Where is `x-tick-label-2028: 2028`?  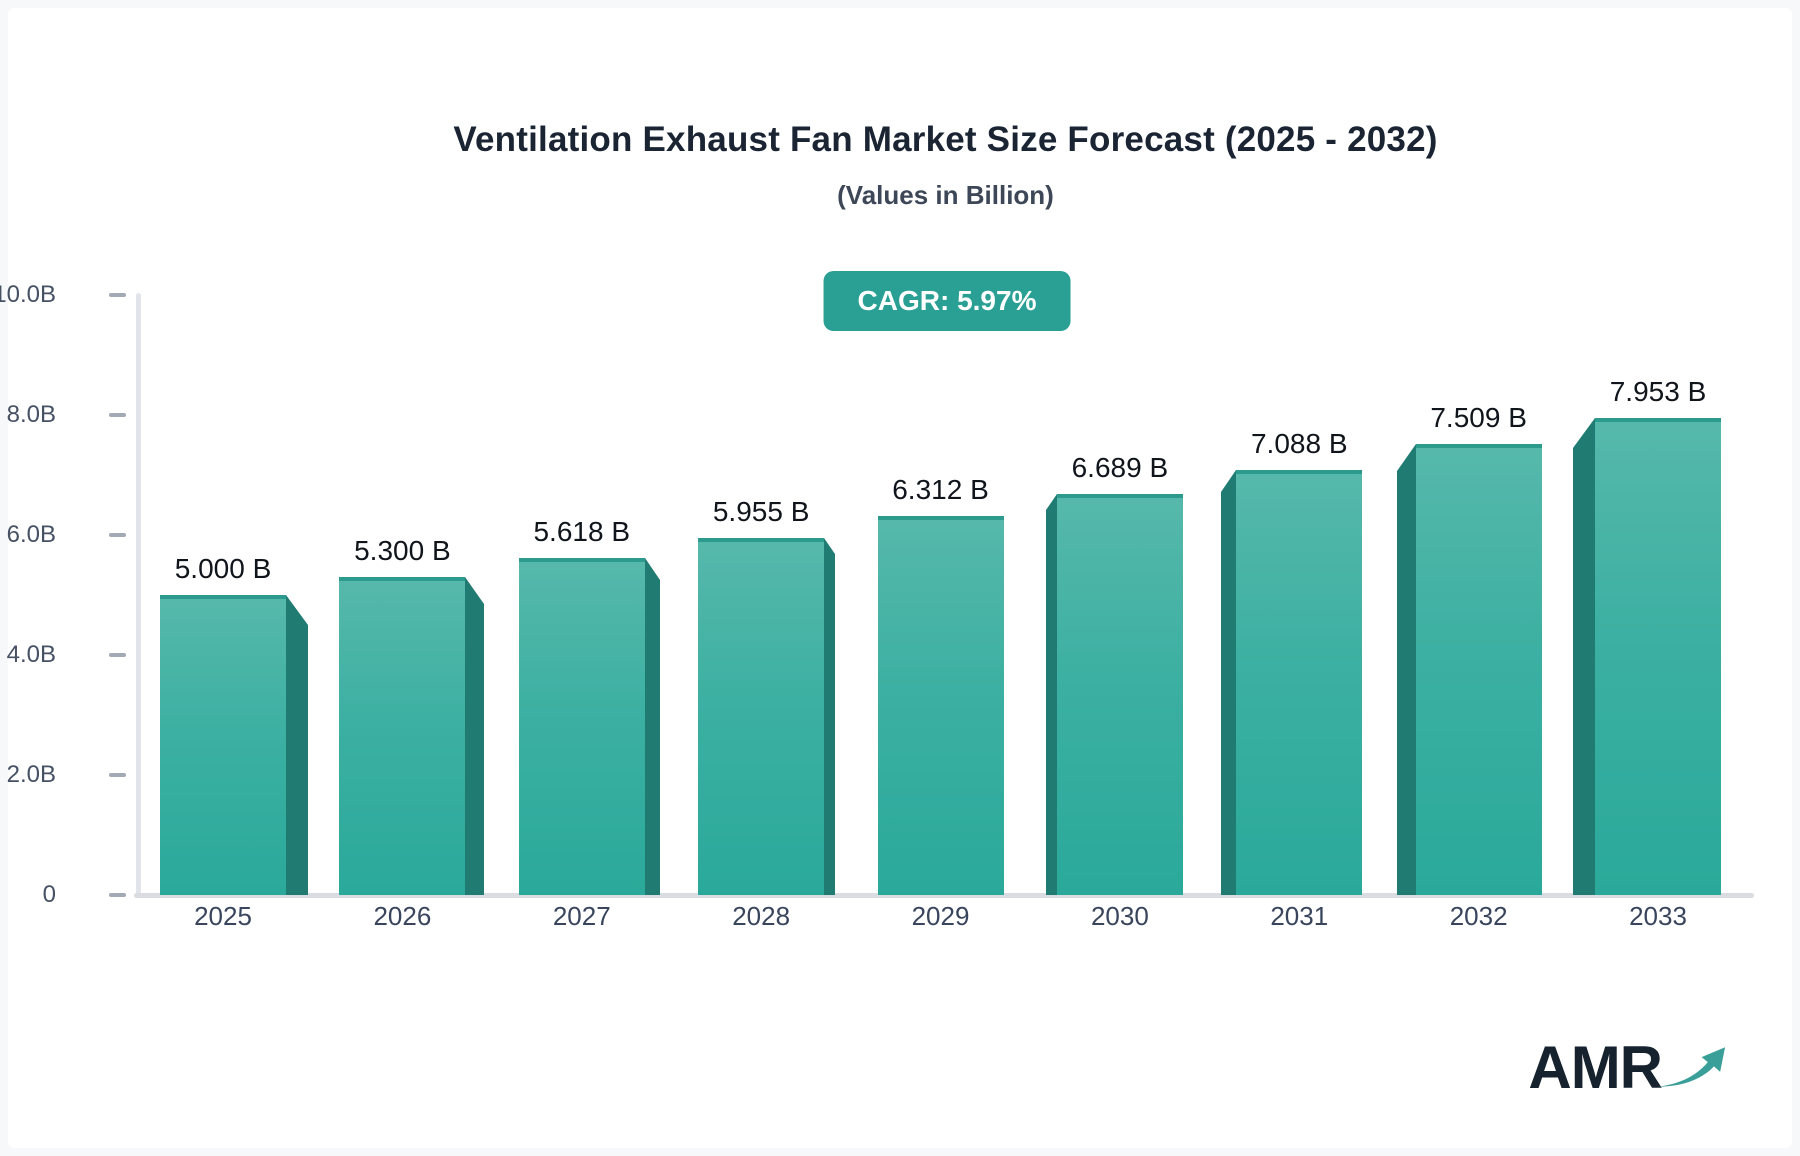
x-tick-label-2028: 2028 is located at coordinates (761, 916).